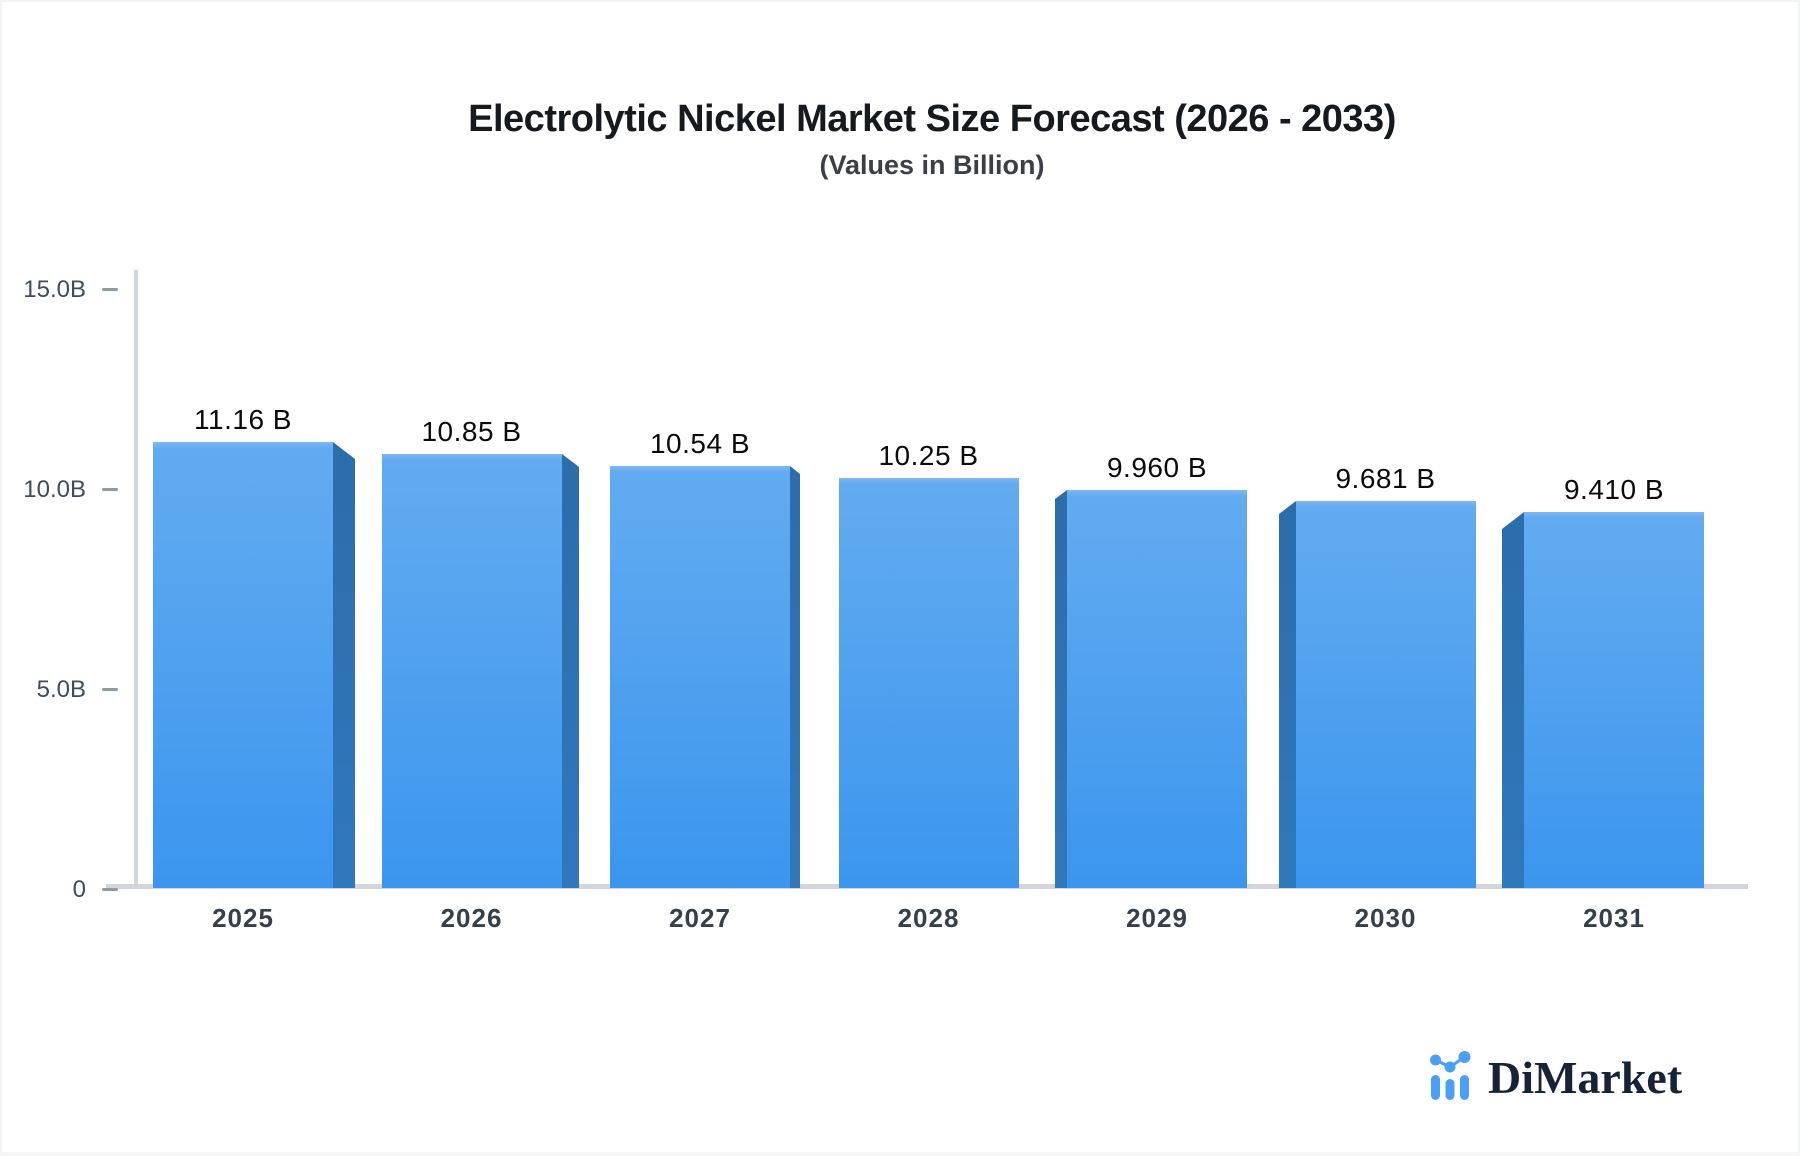  Describe the element at coordinates (1157, 918) in the screenshot. I see `x-axis-label-2029: 2029` at that location.